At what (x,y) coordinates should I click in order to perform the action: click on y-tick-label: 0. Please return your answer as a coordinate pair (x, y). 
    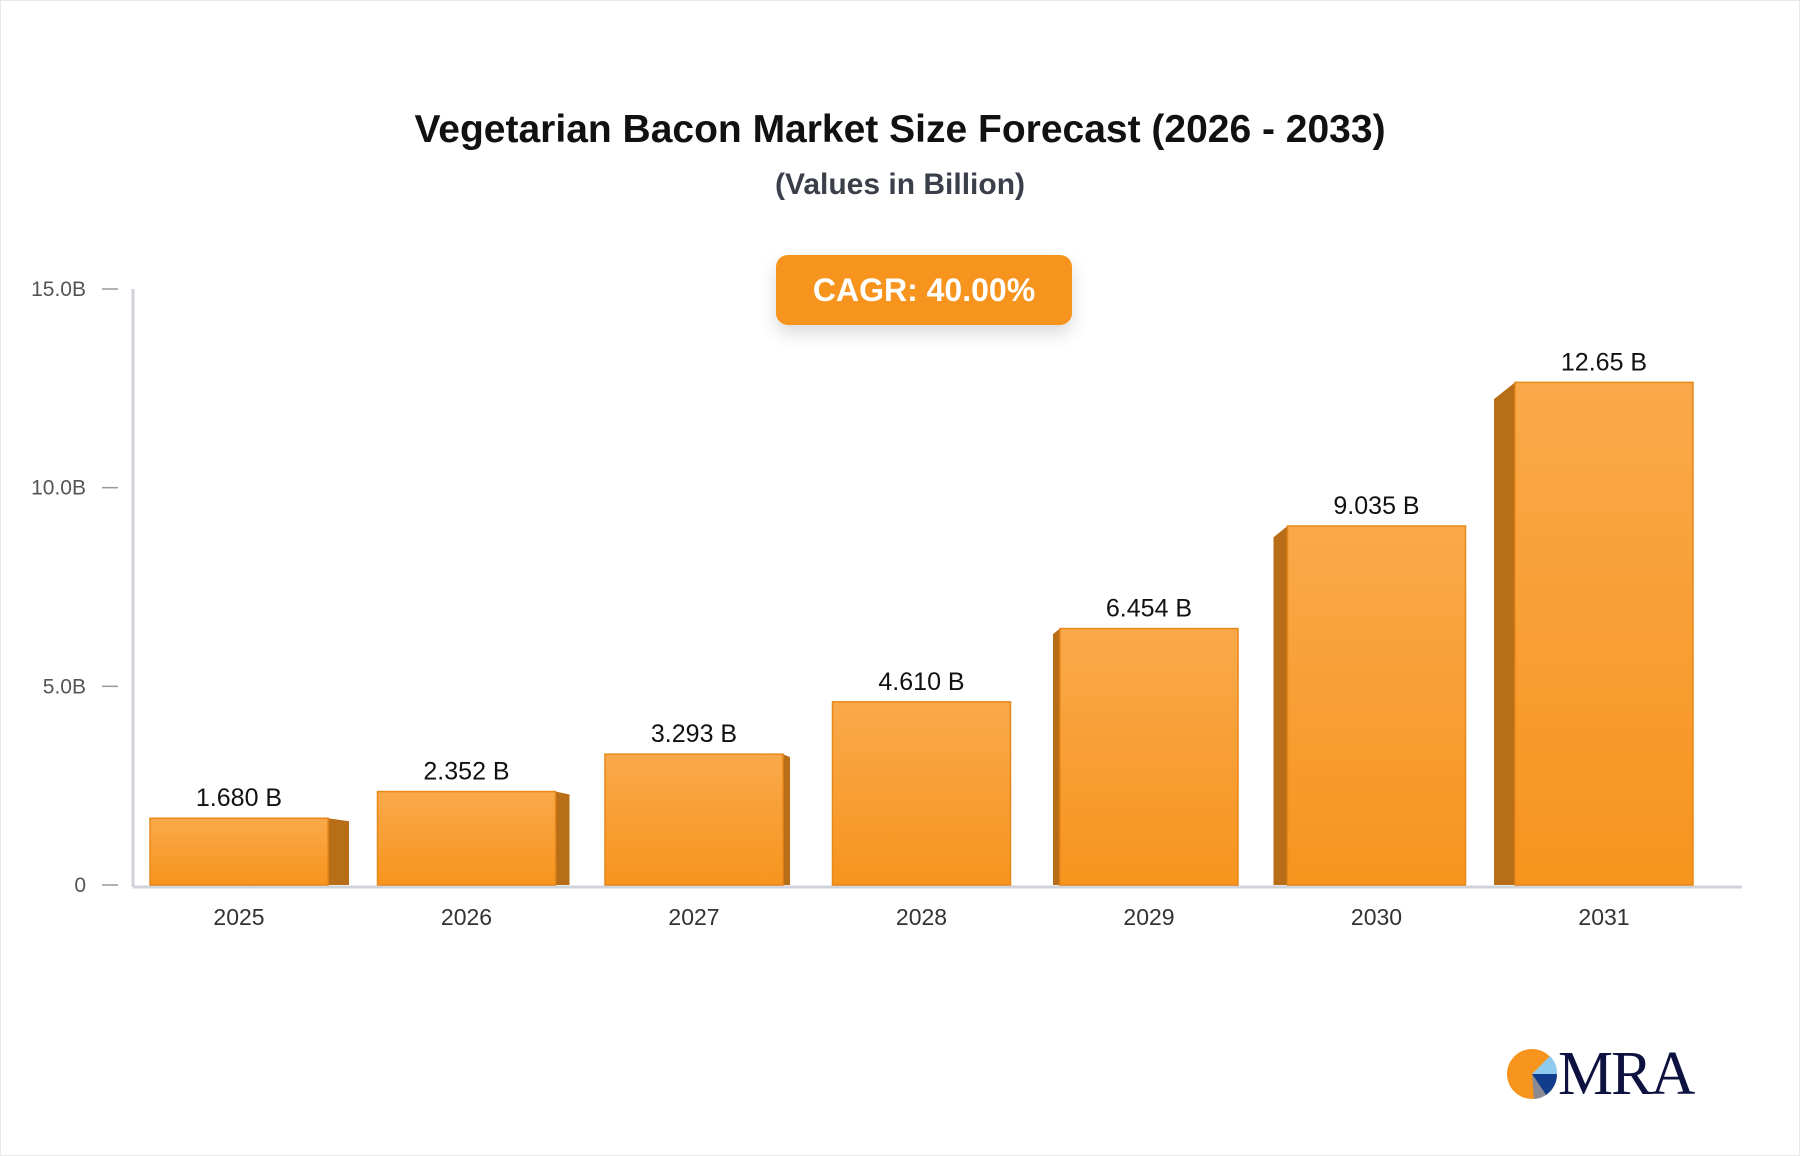
    Looking at the image, I should click on (80, 885).